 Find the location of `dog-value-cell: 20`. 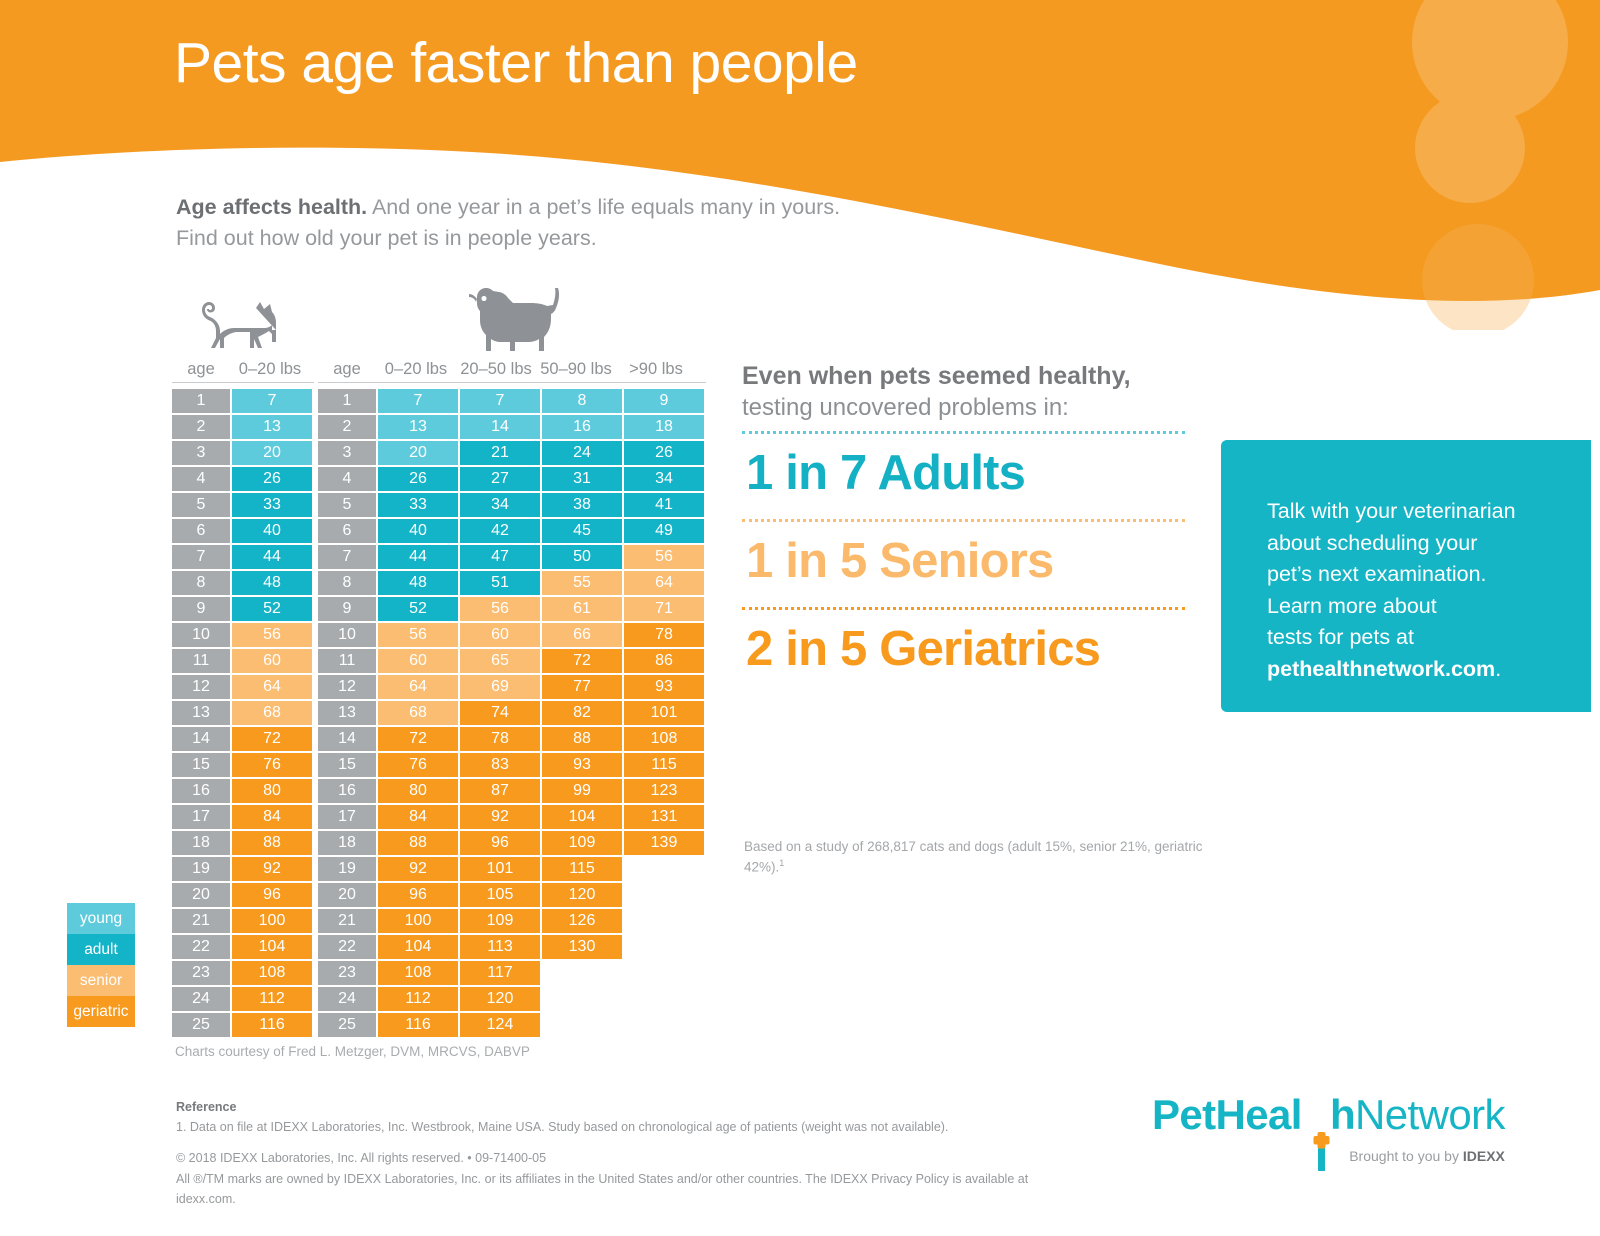

dog-value-cell: 20 is located at coordinates (418, 453).